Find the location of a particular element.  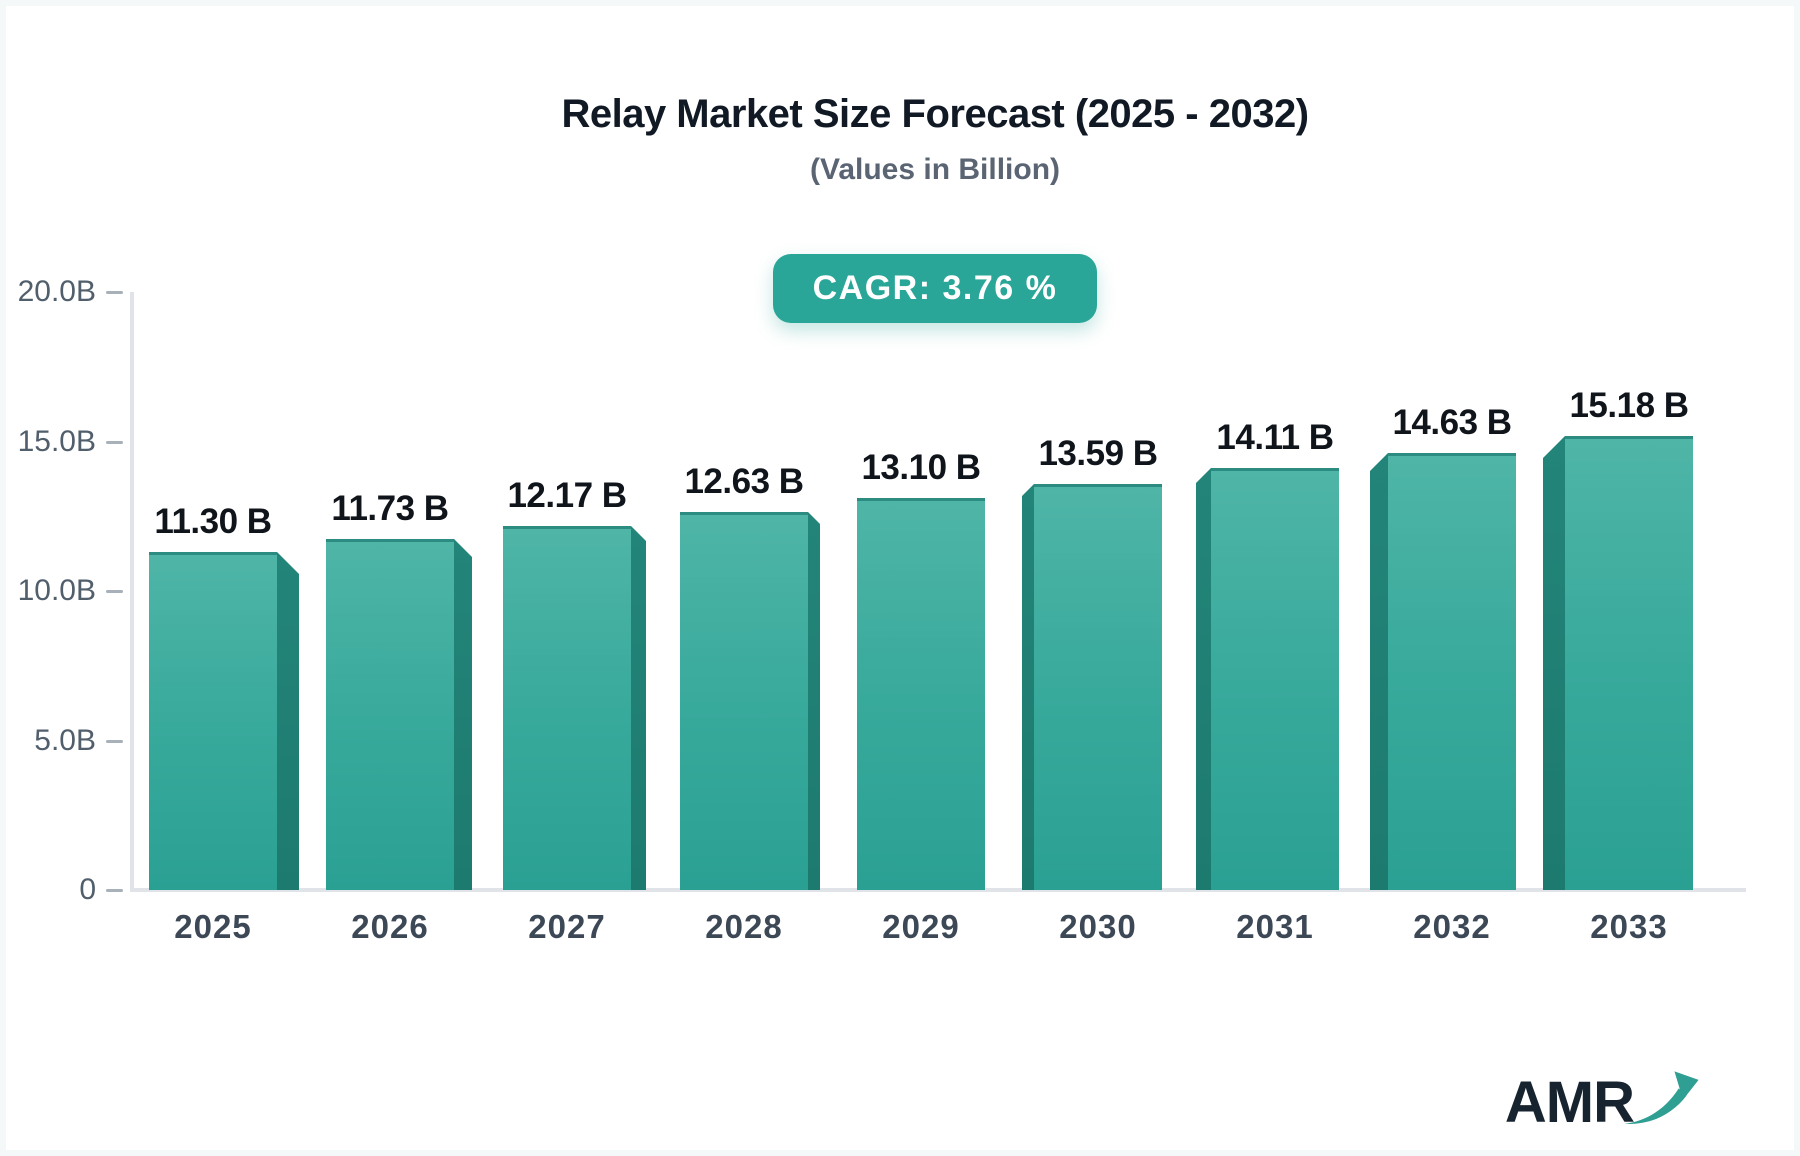

x-axis-label-2030: 2030 is located at coordinates (1098, 926).